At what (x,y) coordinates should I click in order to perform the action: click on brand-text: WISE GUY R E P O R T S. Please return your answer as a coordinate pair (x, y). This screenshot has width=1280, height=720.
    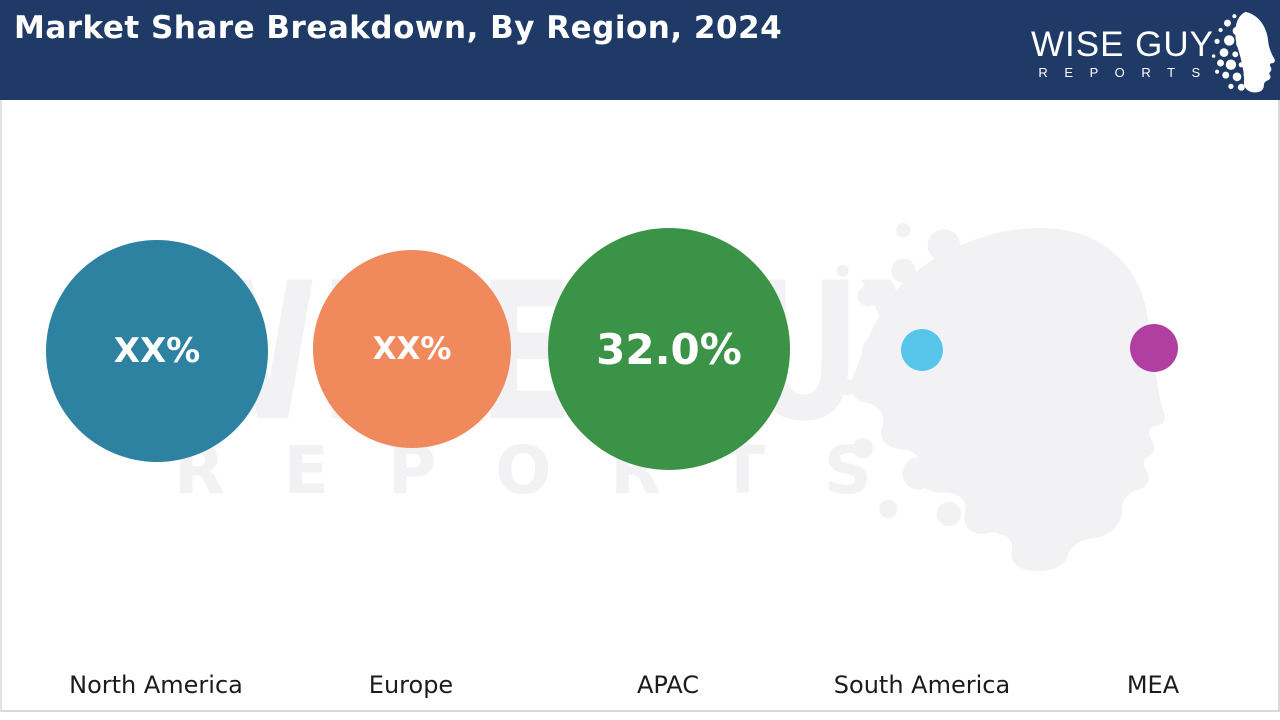
    Looking at the image, I should click on (1122, 52).